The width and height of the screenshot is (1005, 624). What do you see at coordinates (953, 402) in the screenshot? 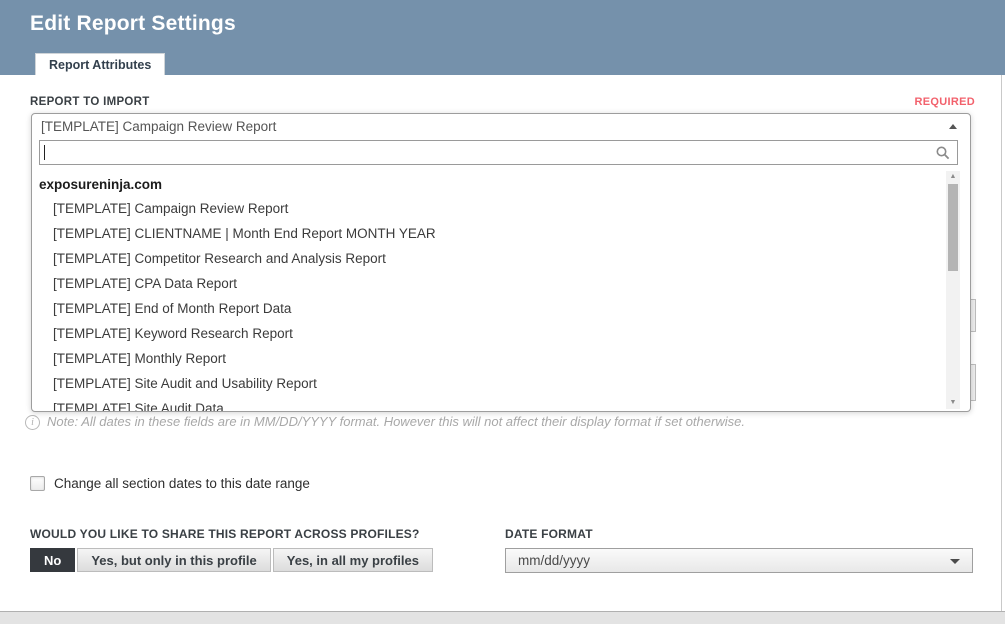
I see `scroll-down-icon: ▼` at bounding box center [953, 402].